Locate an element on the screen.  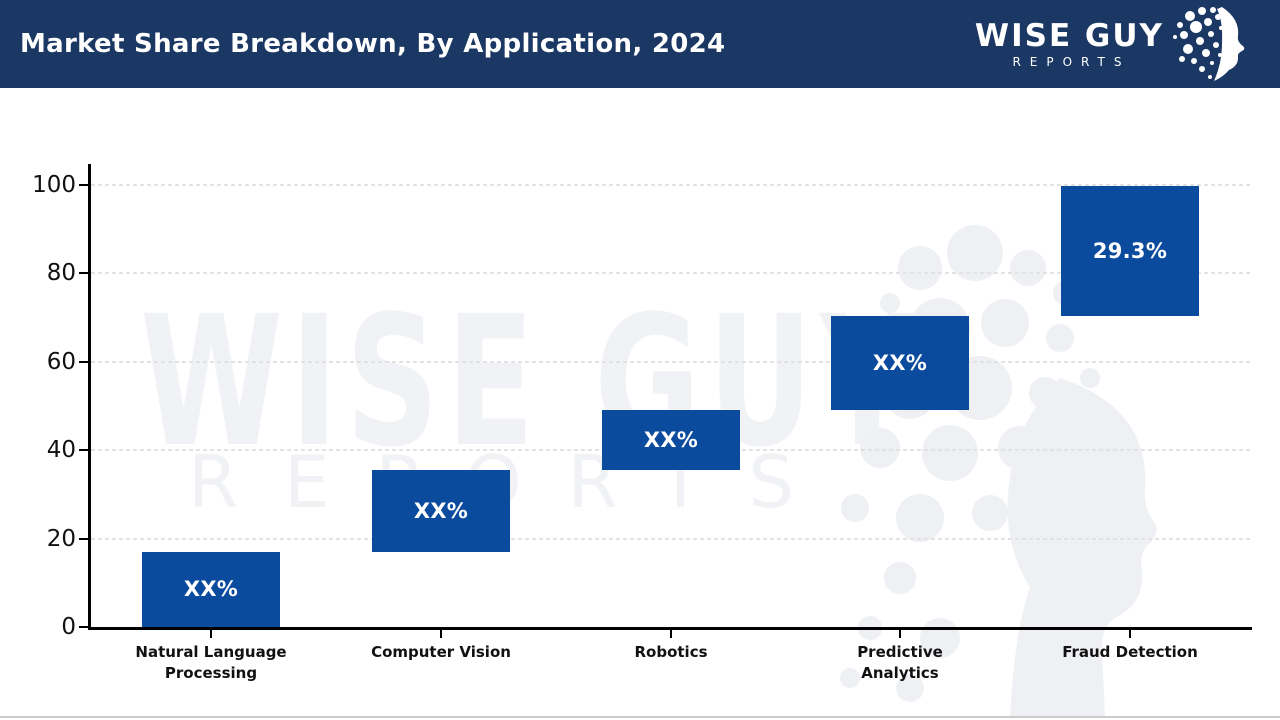
wise-guy-reports-logo: WISE GUY REPORTS is located at coordinates (1113, 44).